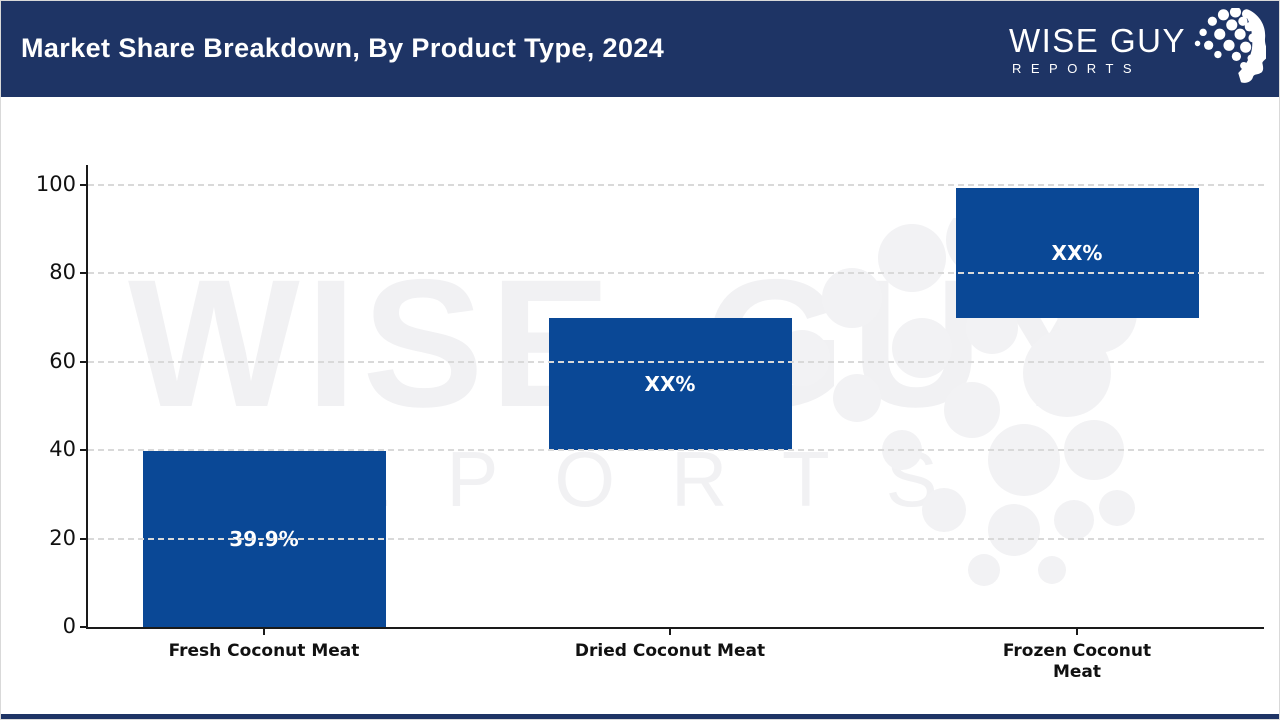 The width and height of the screenshot is (1280, 720). I want to click on y-axis-tick-label: 0, so click(69, 626).